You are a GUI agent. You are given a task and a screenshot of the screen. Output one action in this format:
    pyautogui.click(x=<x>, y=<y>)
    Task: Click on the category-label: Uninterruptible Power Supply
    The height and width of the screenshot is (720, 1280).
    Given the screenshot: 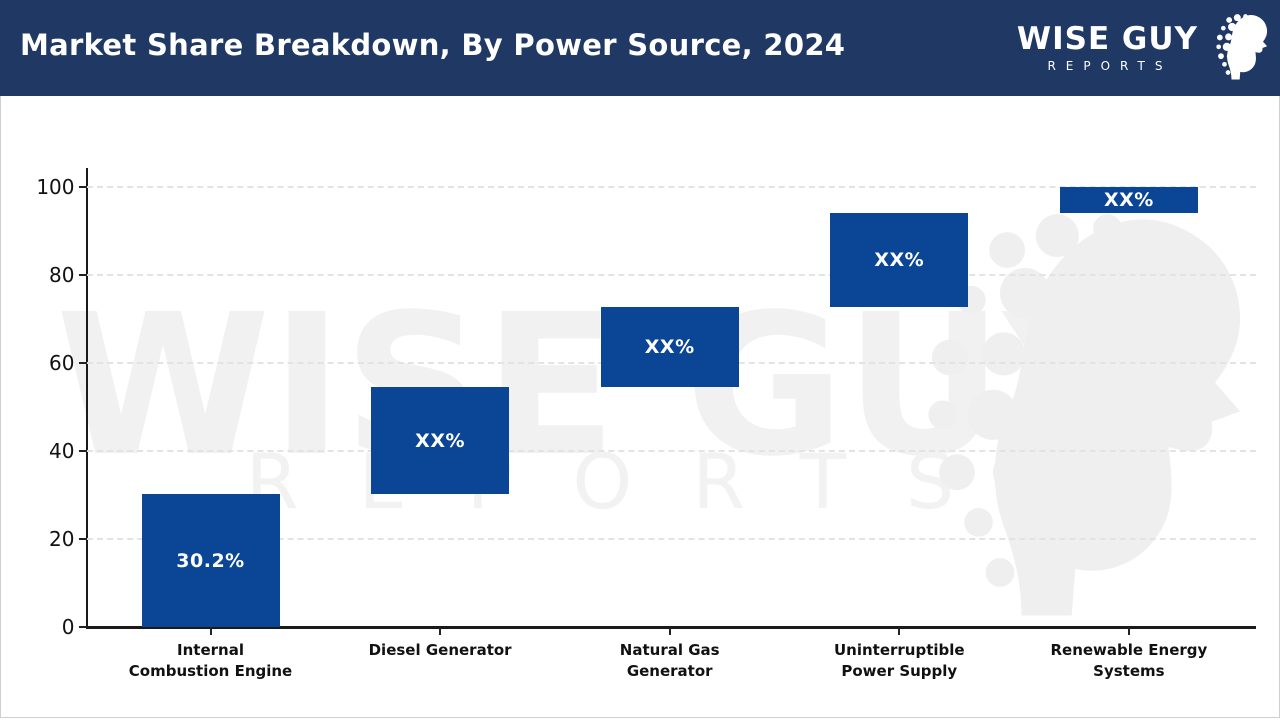 What is the action you would take?
    pyautogui.click(x=899, y=660)
    